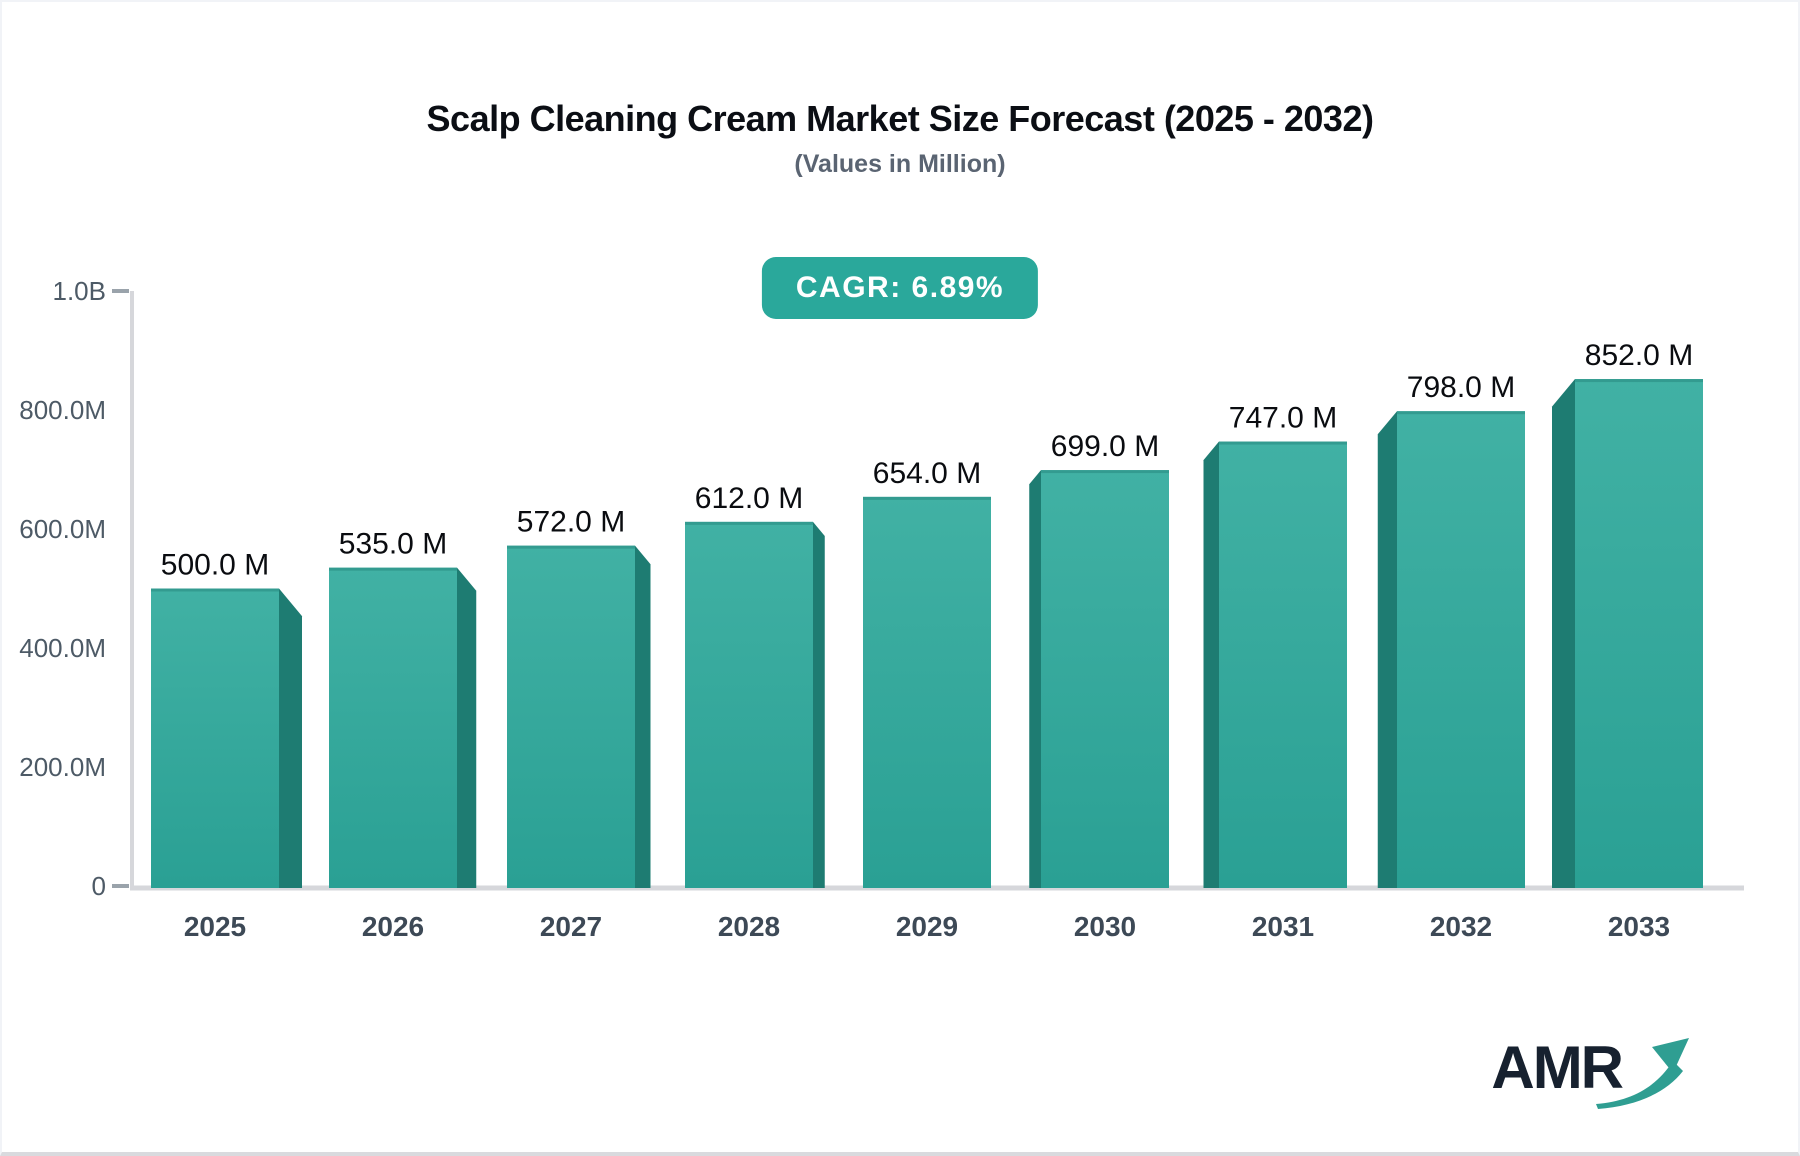  Describe the element at coordinates (1461, 926) in the screenshot. I see `x-axis-label: 2032` at that location.